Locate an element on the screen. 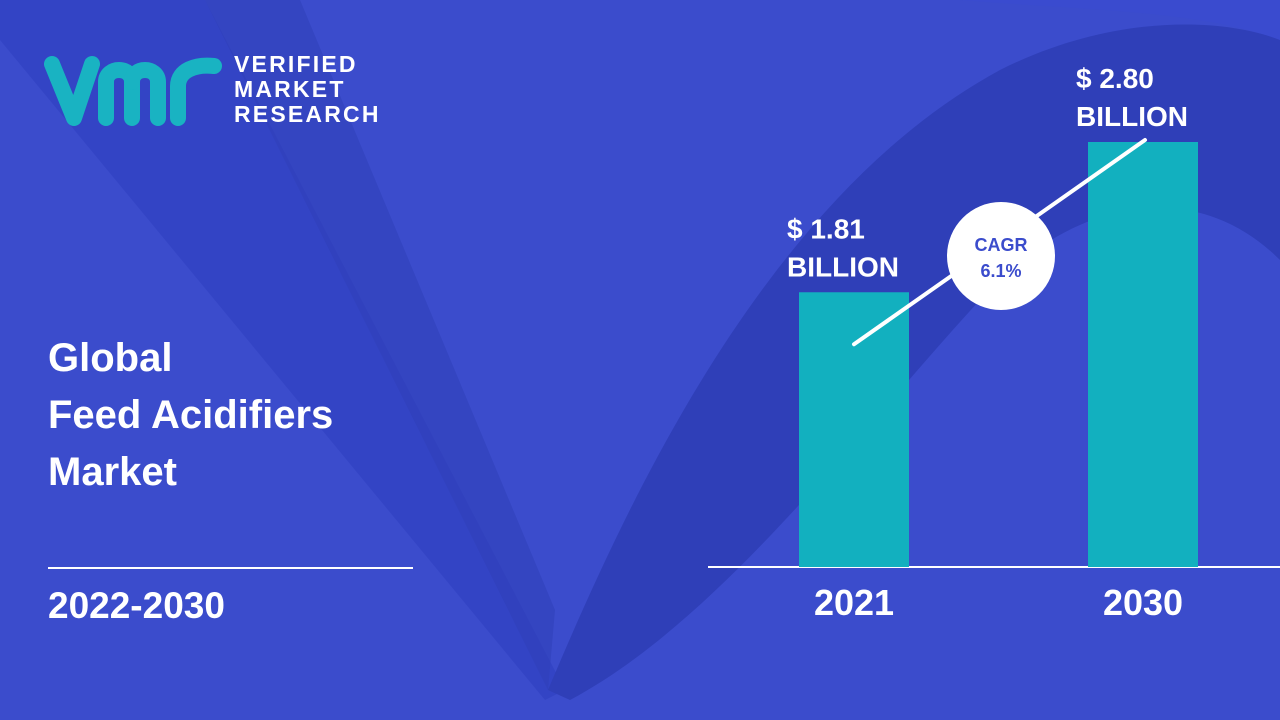 The height and width of the screenshot is (720, 1280). cagr-value: 6.1% is located at coordinates (1000, 271).